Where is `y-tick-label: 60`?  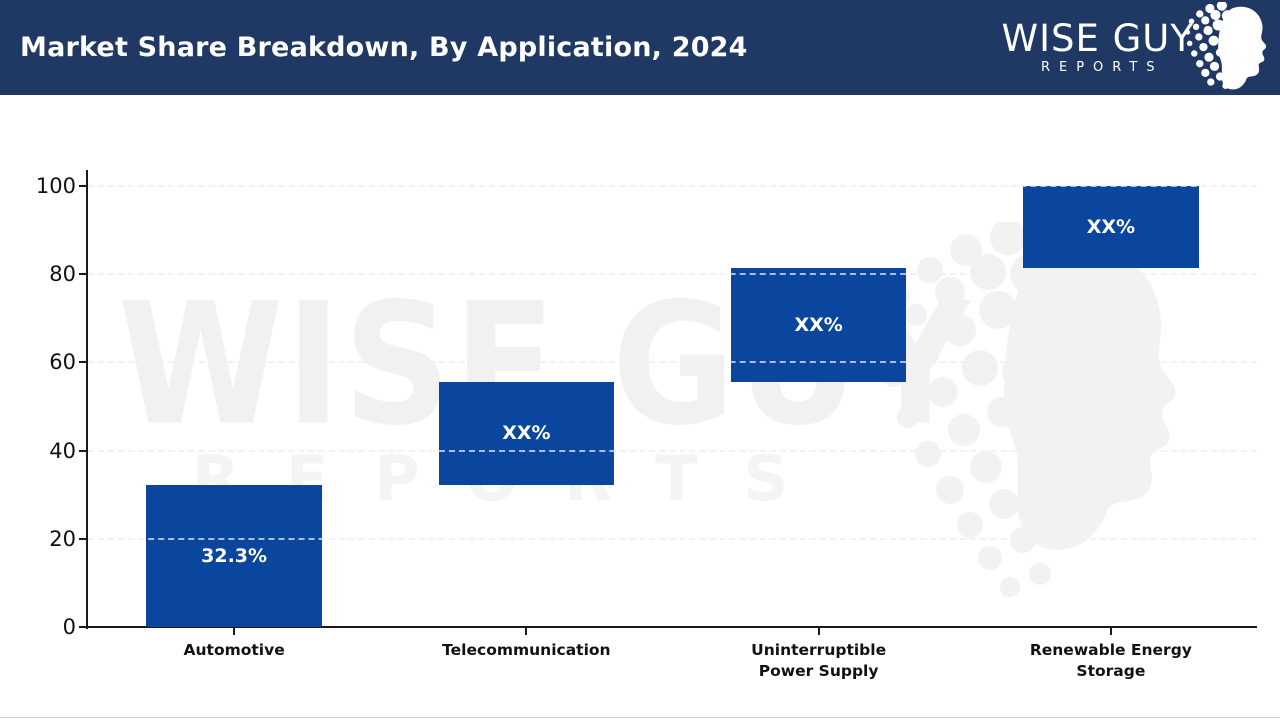
y-tick-label: 60 is located at coordinates (62, 362).